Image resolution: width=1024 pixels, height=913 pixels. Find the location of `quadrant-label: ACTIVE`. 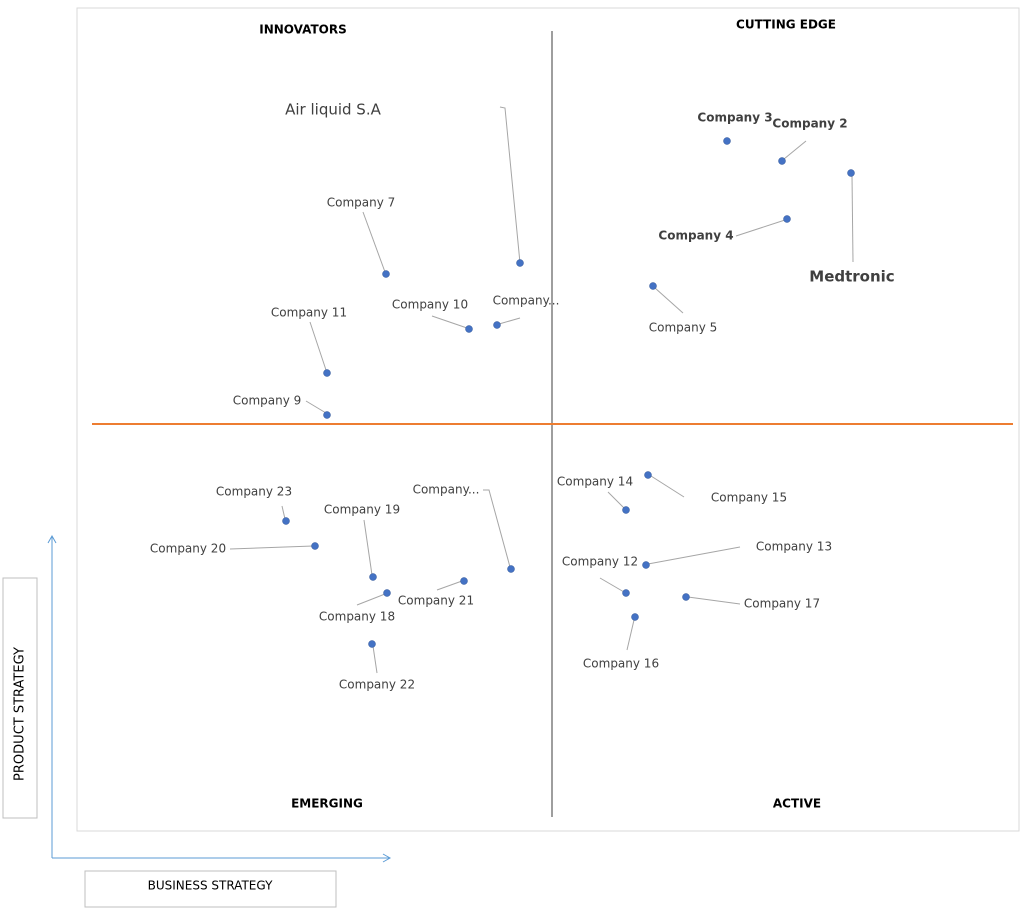

quadrant-label: ACTIVE is located at coordinates (797, 804).